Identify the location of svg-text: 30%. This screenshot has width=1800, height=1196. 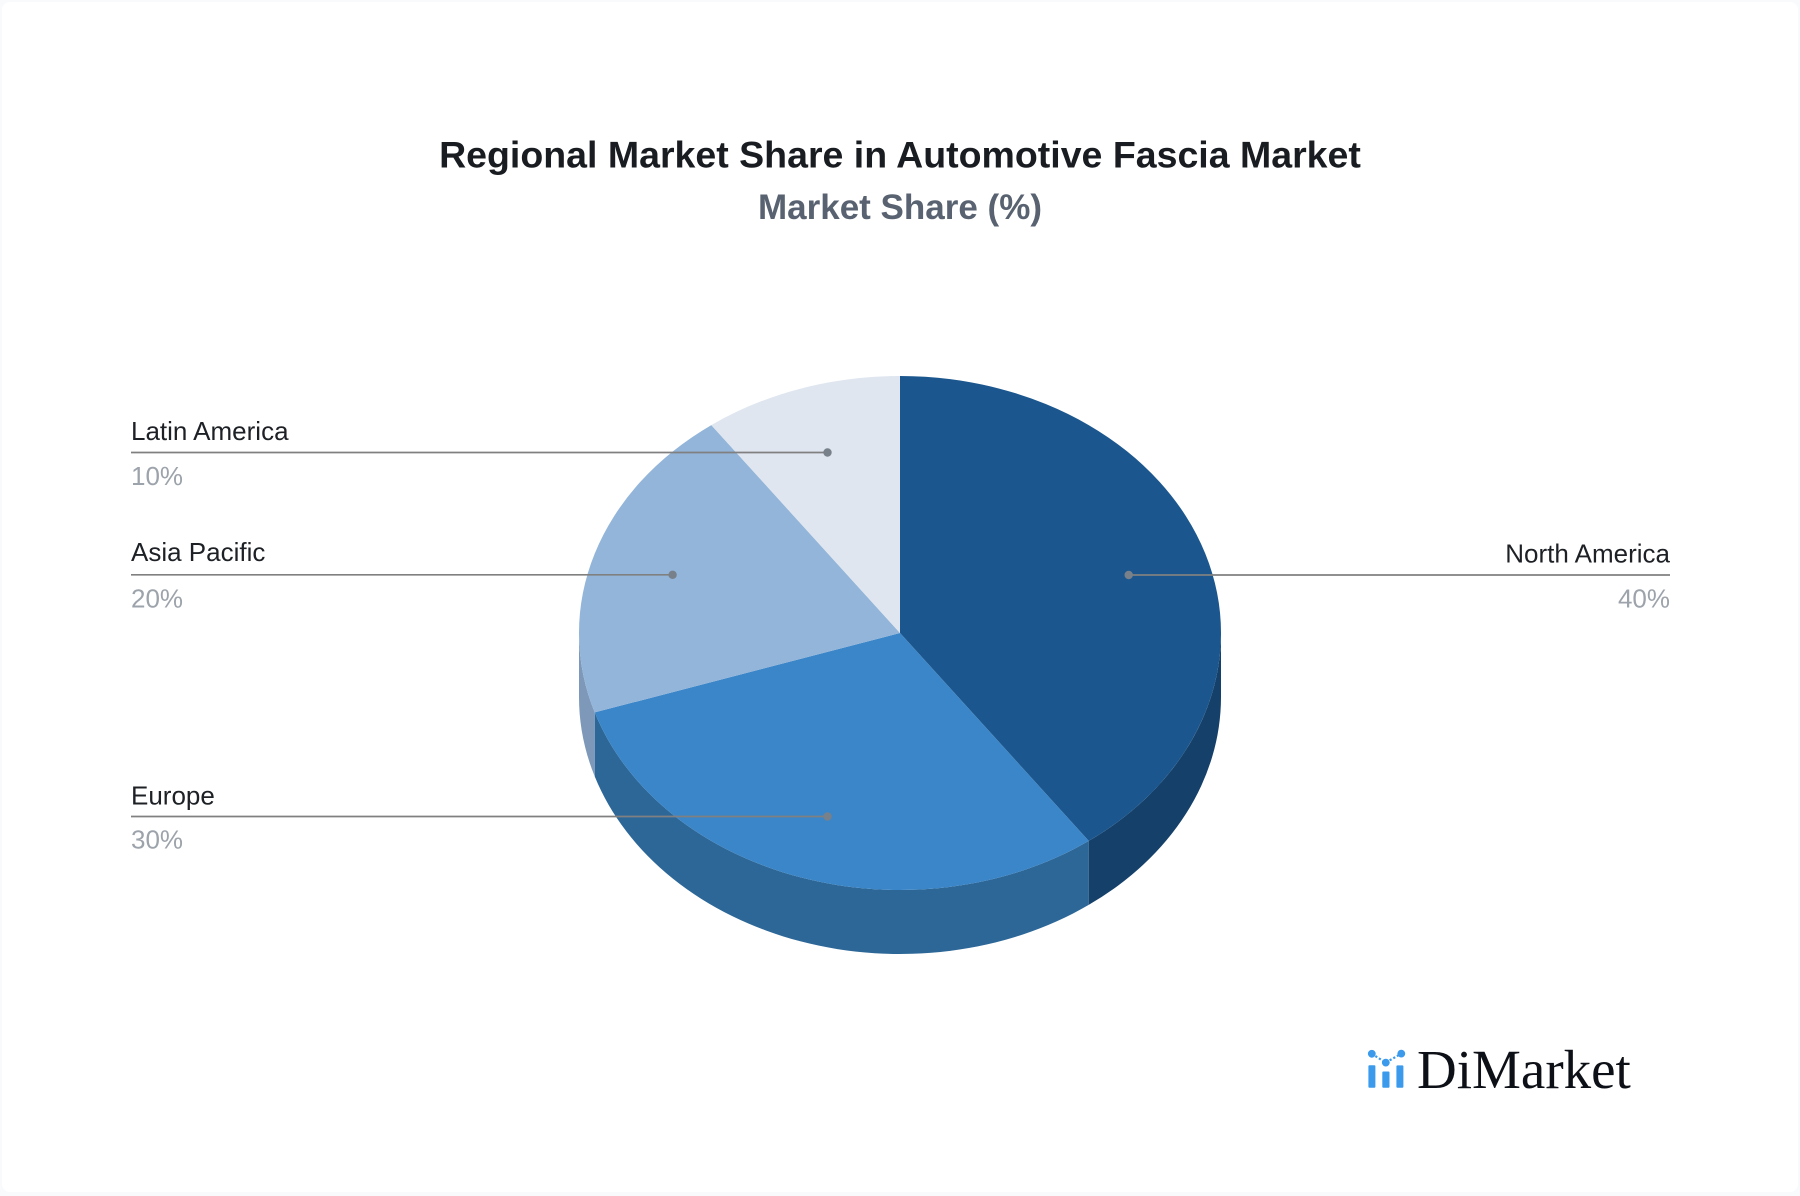
(157, 840).